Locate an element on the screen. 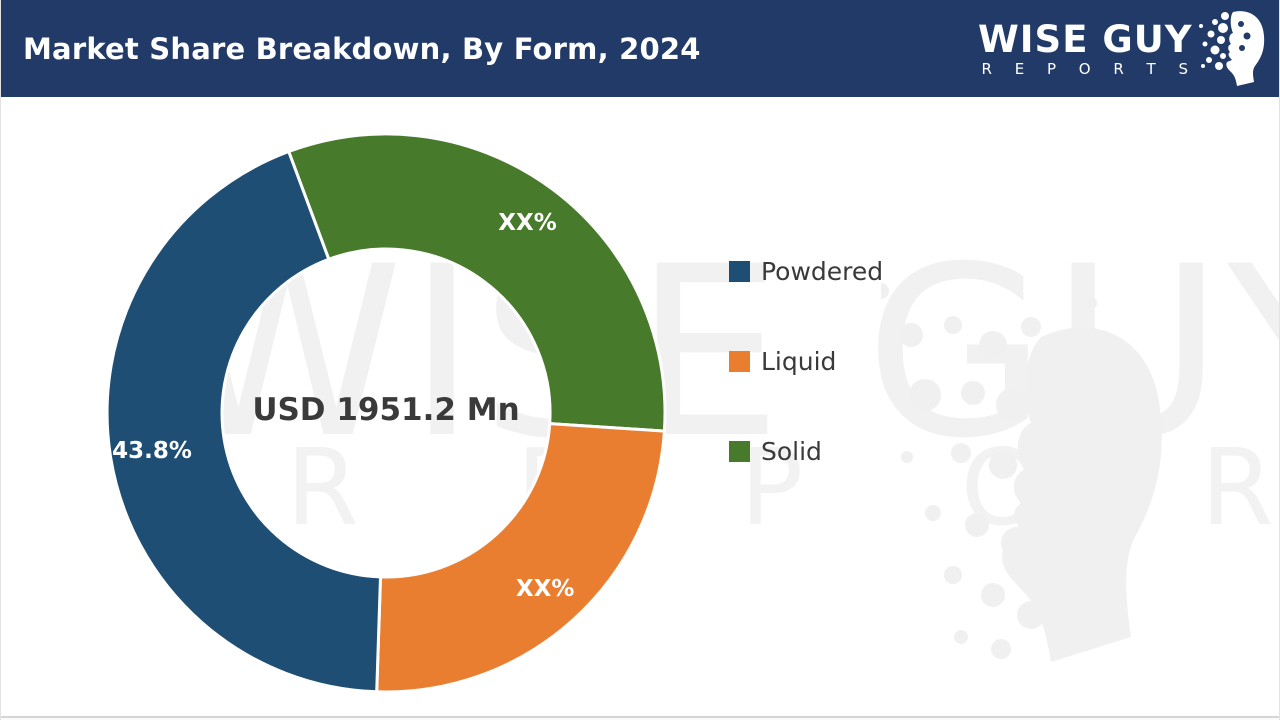 This screenshot has height=720, width=1280. segment-label-solid: XX% is located at coordinates (527, 222).